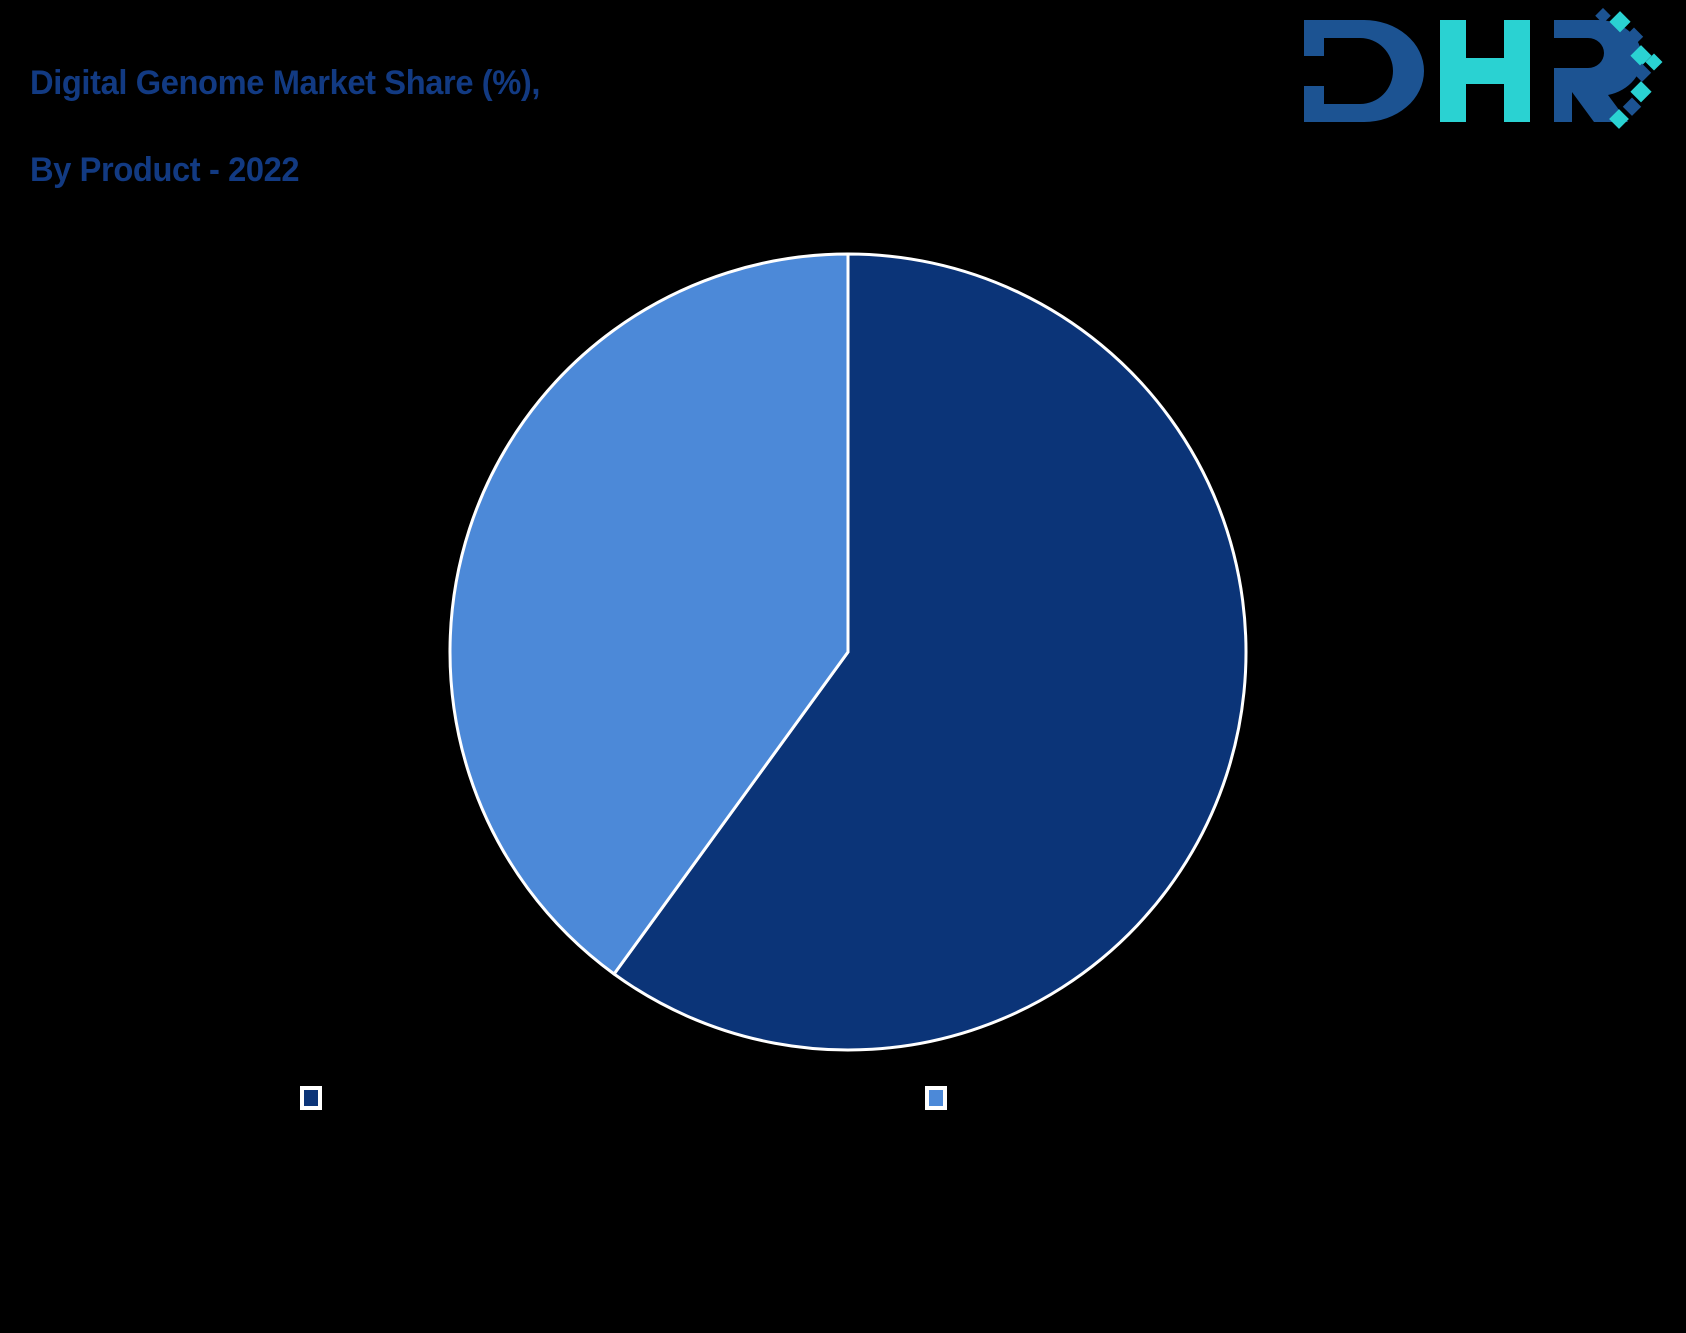  I want to click on title-line-2: By Product - 2022, so click(165, 169).